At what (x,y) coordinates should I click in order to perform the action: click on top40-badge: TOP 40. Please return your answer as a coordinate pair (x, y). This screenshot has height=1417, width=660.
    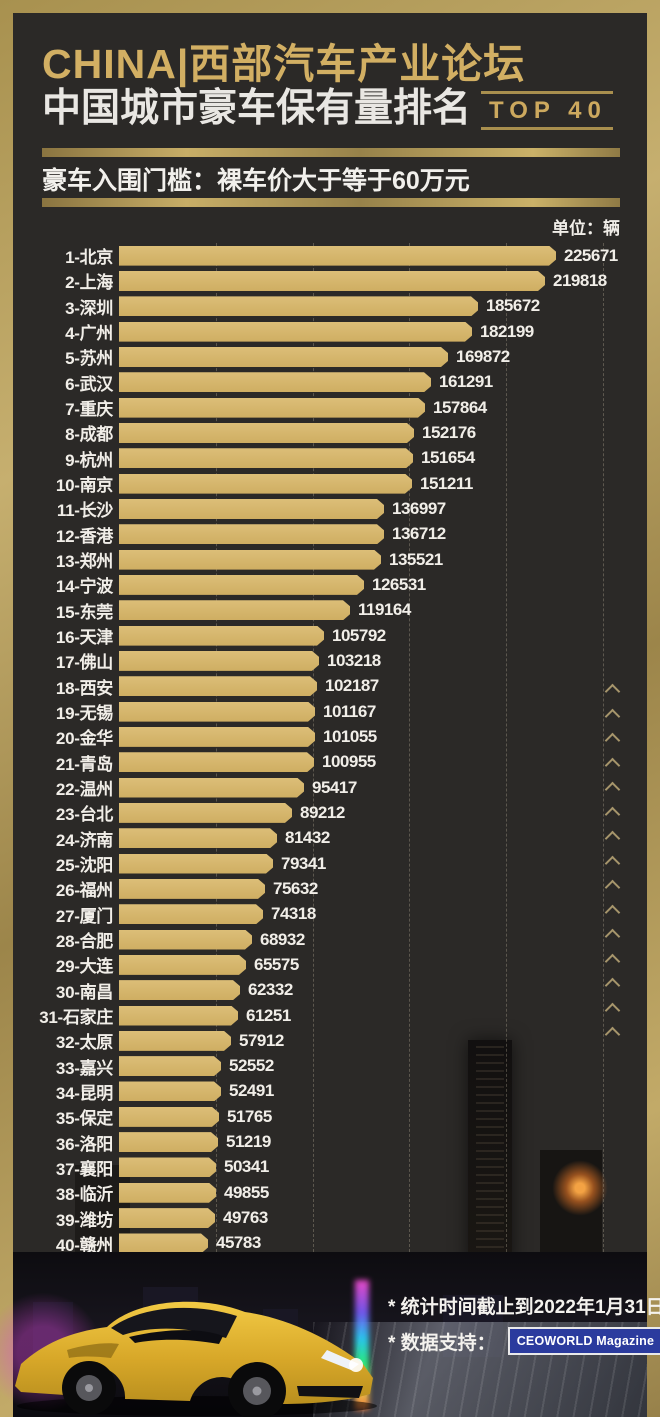
    Looking at the image, I should click on (547, 110).